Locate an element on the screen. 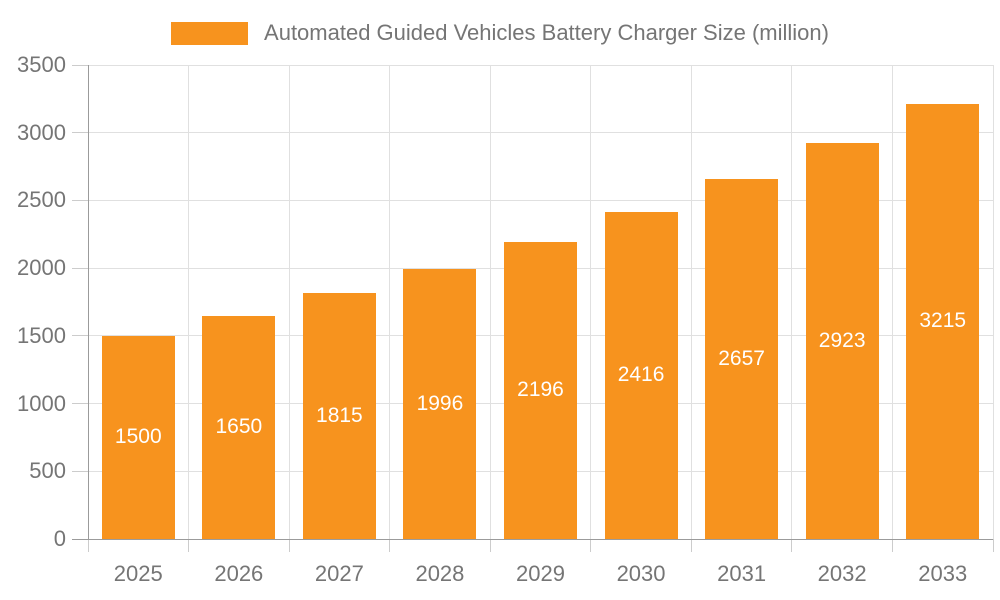  legend-color-swatch-icon is located at coordinates (210, 33).